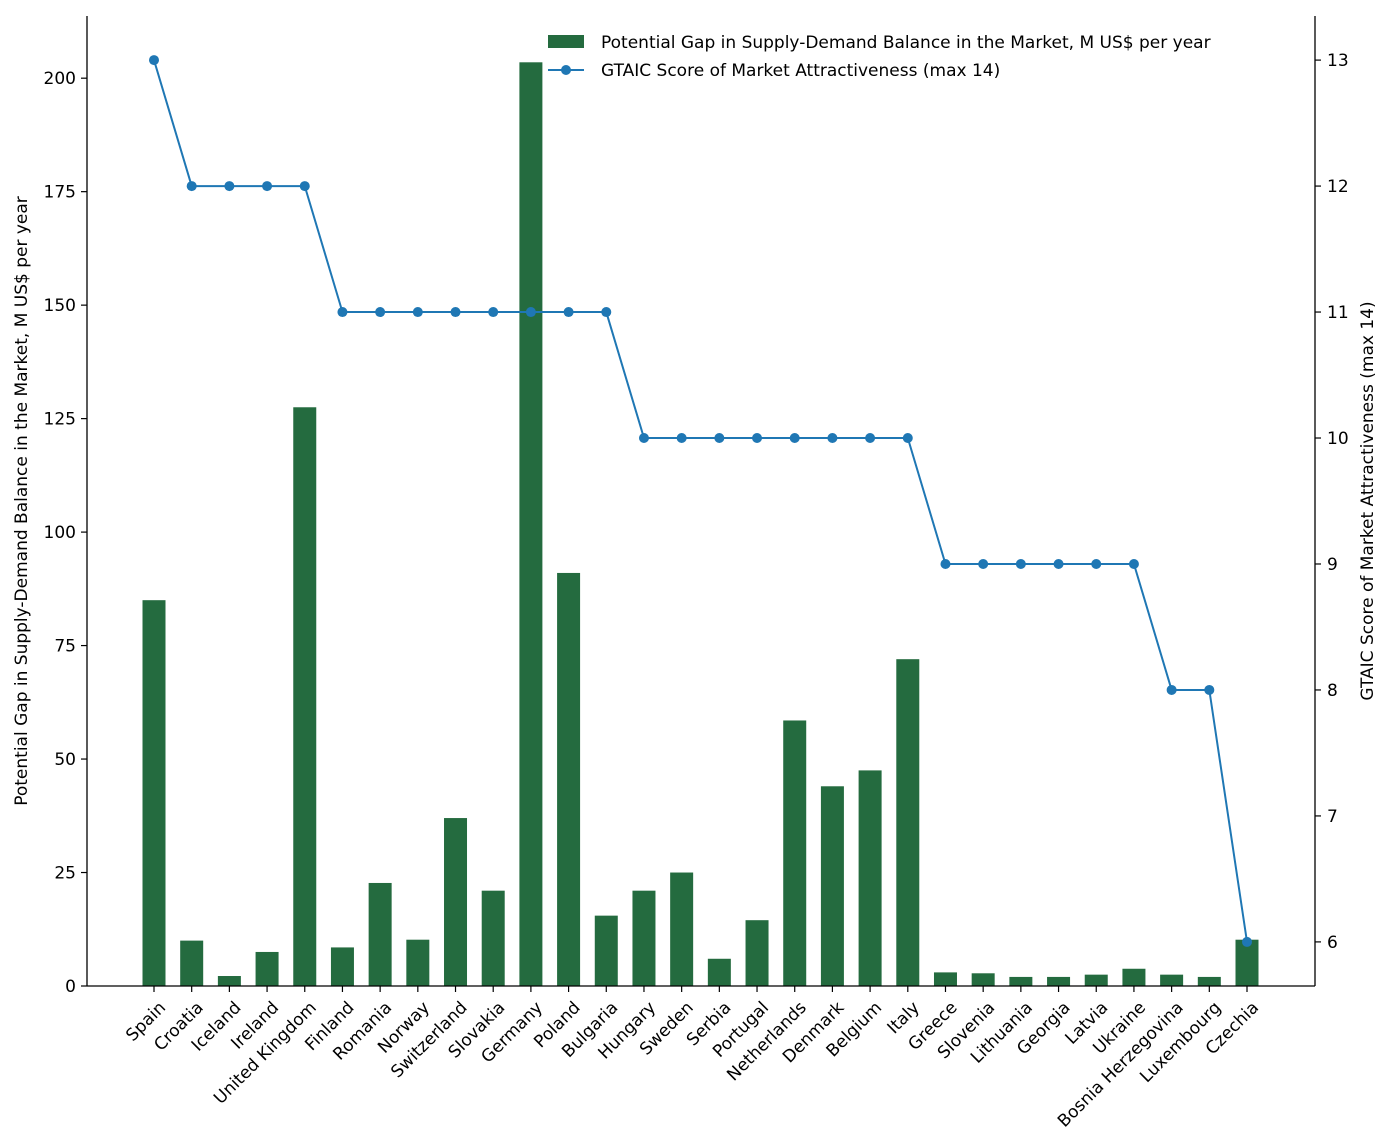 Image resolution: width=1378 pixels, height=1142 pixels. What do you see at coordinates (493, 938) in the screenshot?
I see `bar-slovakia` at bounding box center [493, 938].